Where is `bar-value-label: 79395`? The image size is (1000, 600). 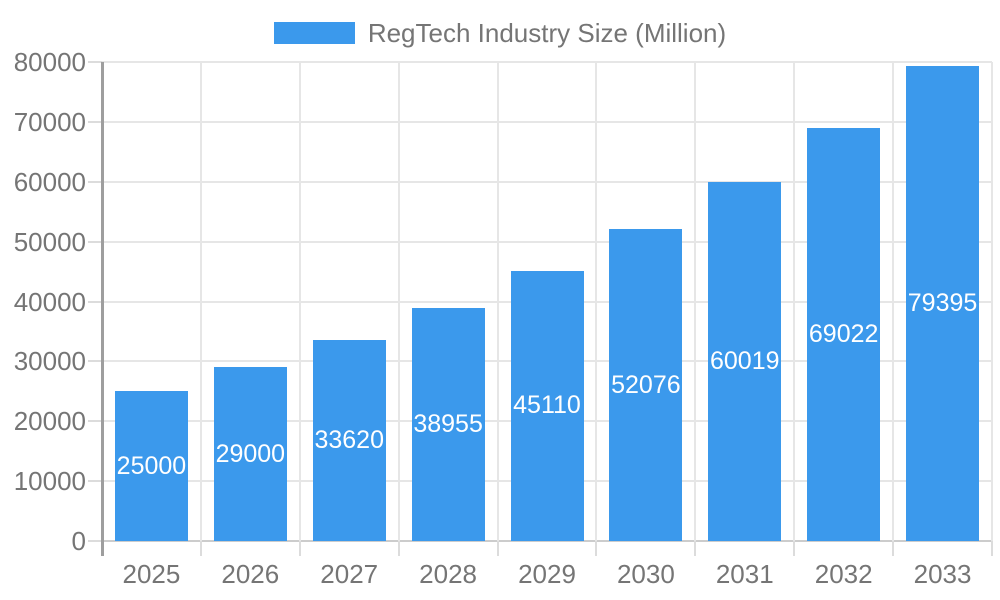 bar-value-label: 79395 is located at coordinates (942, 302).